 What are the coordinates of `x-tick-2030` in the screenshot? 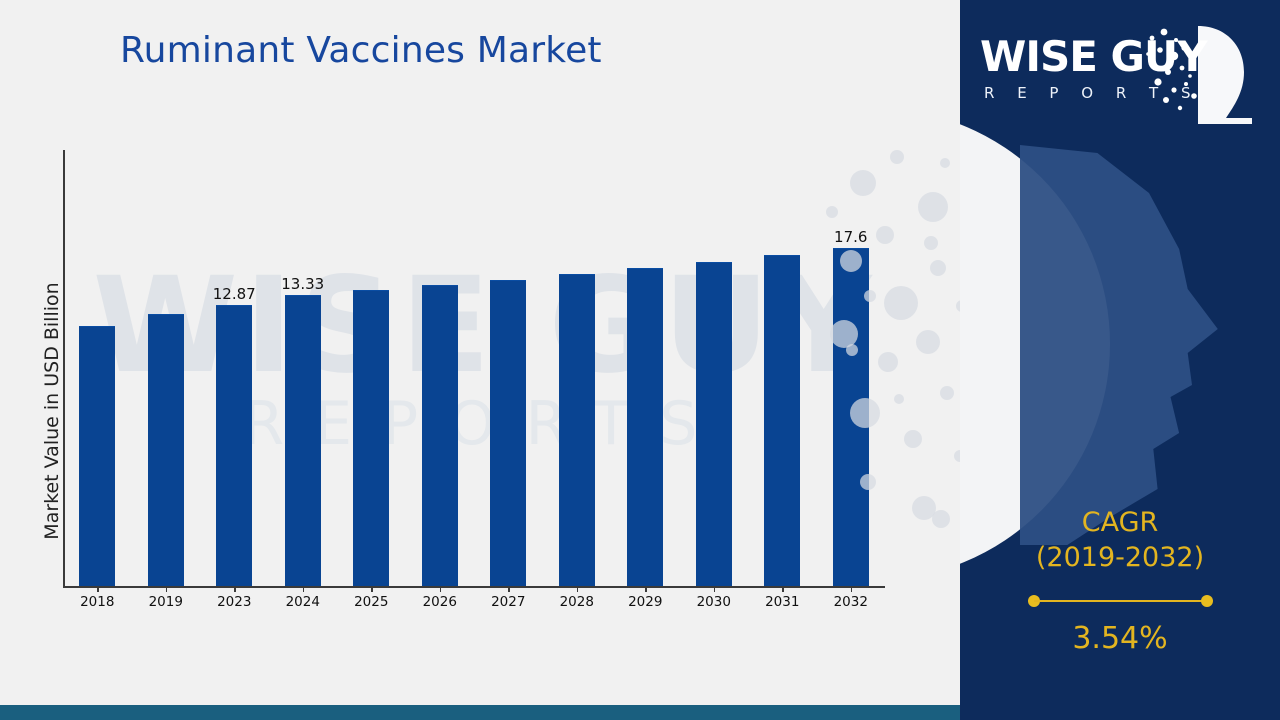 It's located at (714, 589).